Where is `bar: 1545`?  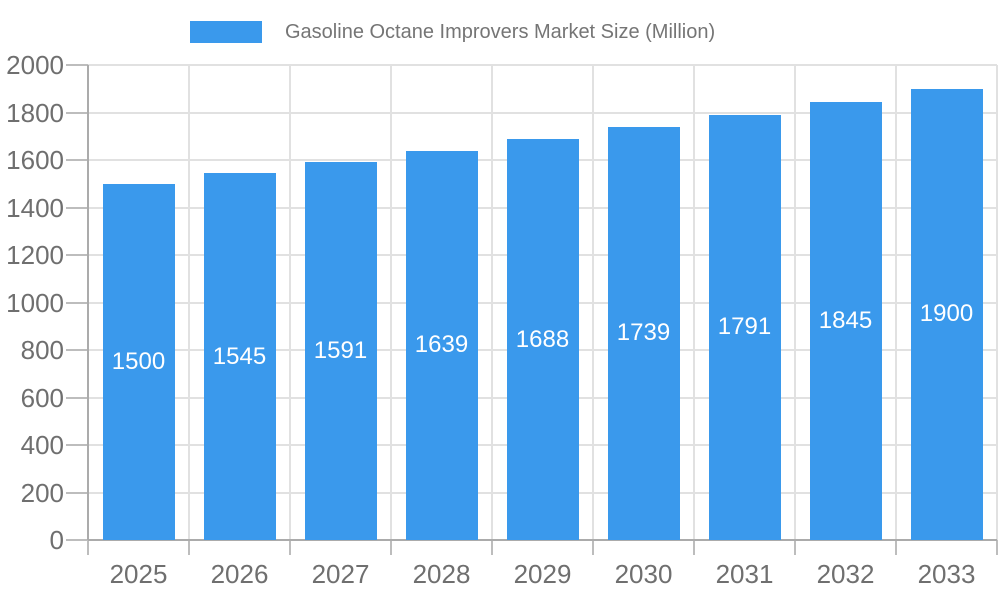 bar: 1545 is located at coordinates (239, 356).